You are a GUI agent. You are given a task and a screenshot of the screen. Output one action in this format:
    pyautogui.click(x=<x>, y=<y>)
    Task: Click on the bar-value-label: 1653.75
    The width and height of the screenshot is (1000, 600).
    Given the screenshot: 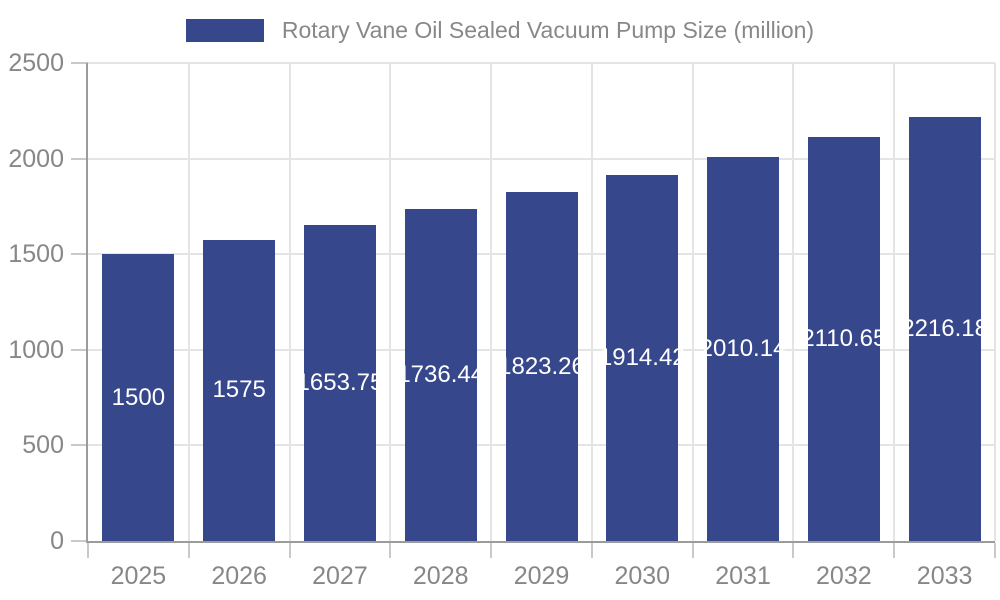 What is the action you would take?
    pyautogui.click(x=340, y=382)
    